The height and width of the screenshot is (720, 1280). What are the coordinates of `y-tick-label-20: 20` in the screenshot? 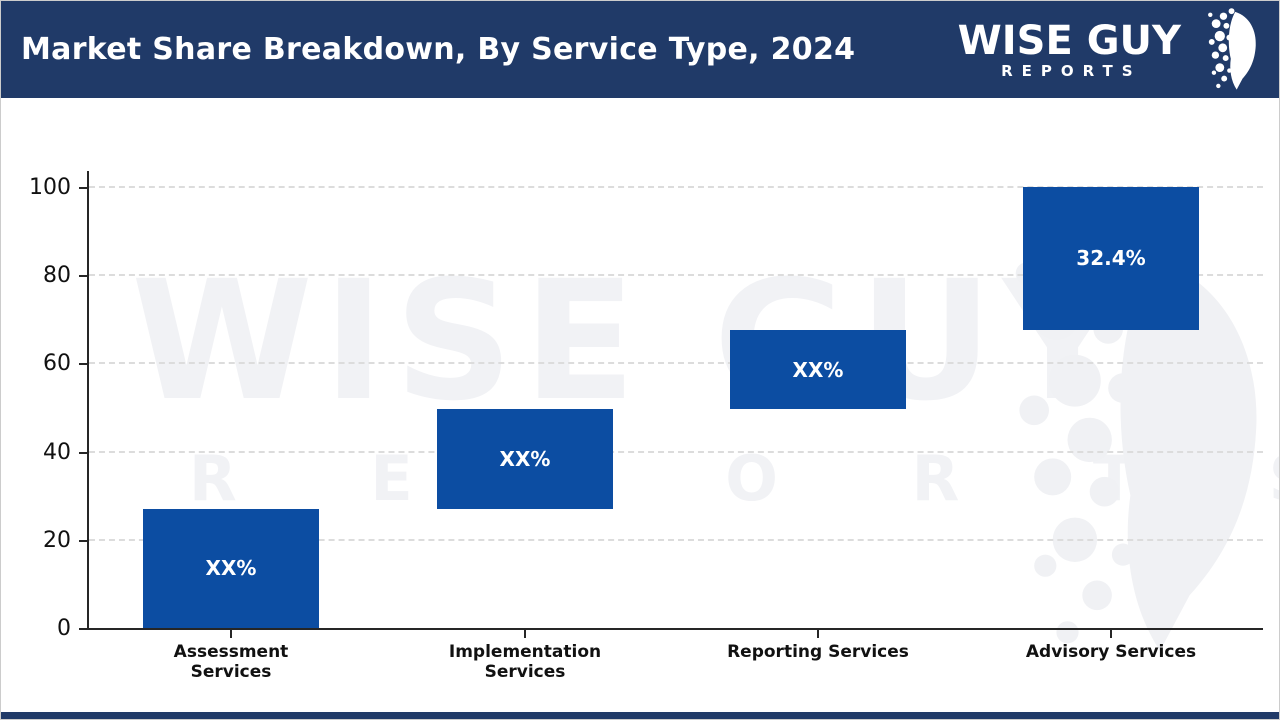 It's located at (57, 540).